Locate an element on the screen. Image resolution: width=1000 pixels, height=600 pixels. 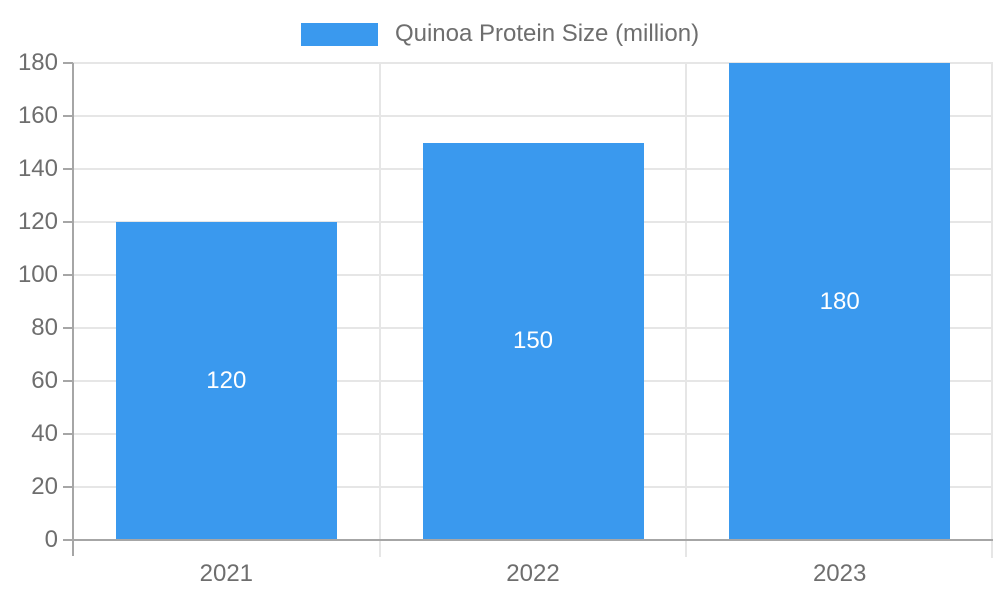
x-axis-tick-label: 2023 is located at coordinates (839, 573).